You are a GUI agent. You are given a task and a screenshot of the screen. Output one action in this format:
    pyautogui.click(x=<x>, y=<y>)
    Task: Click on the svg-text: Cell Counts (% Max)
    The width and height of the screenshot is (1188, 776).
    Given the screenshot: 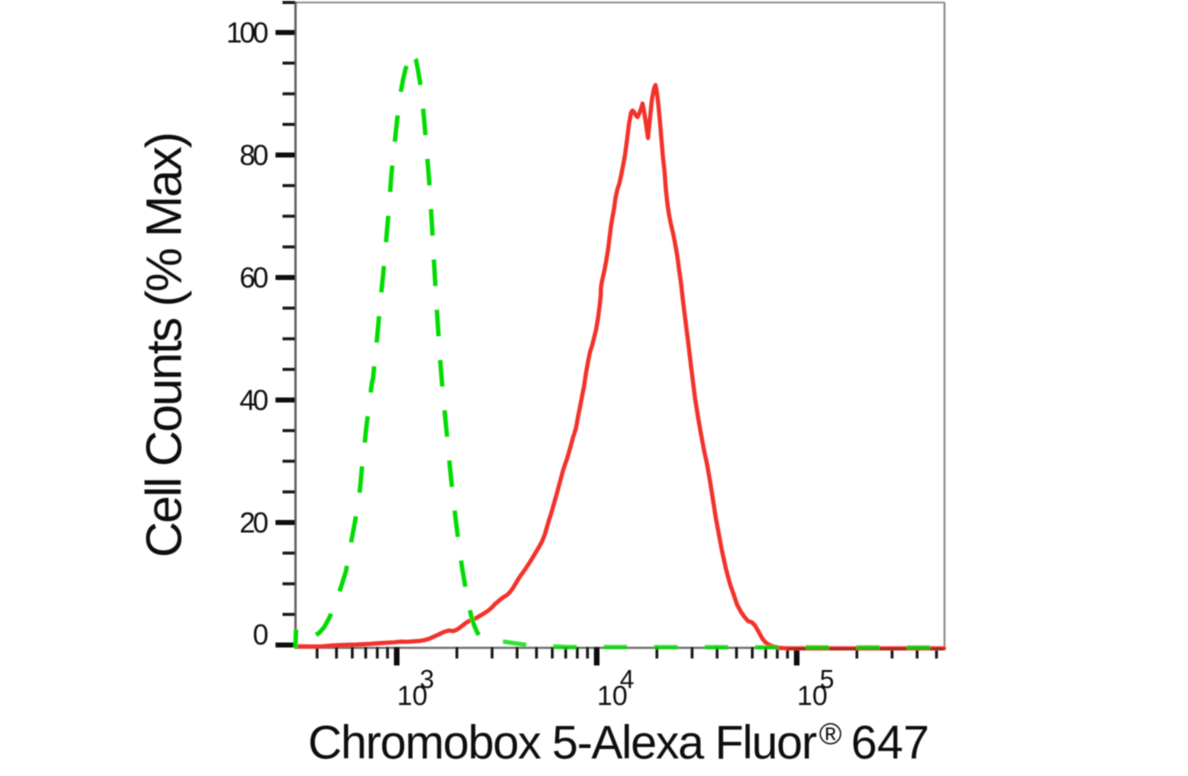 What is the action you would take?
    pyautogui.click(x=164, y=345)
    